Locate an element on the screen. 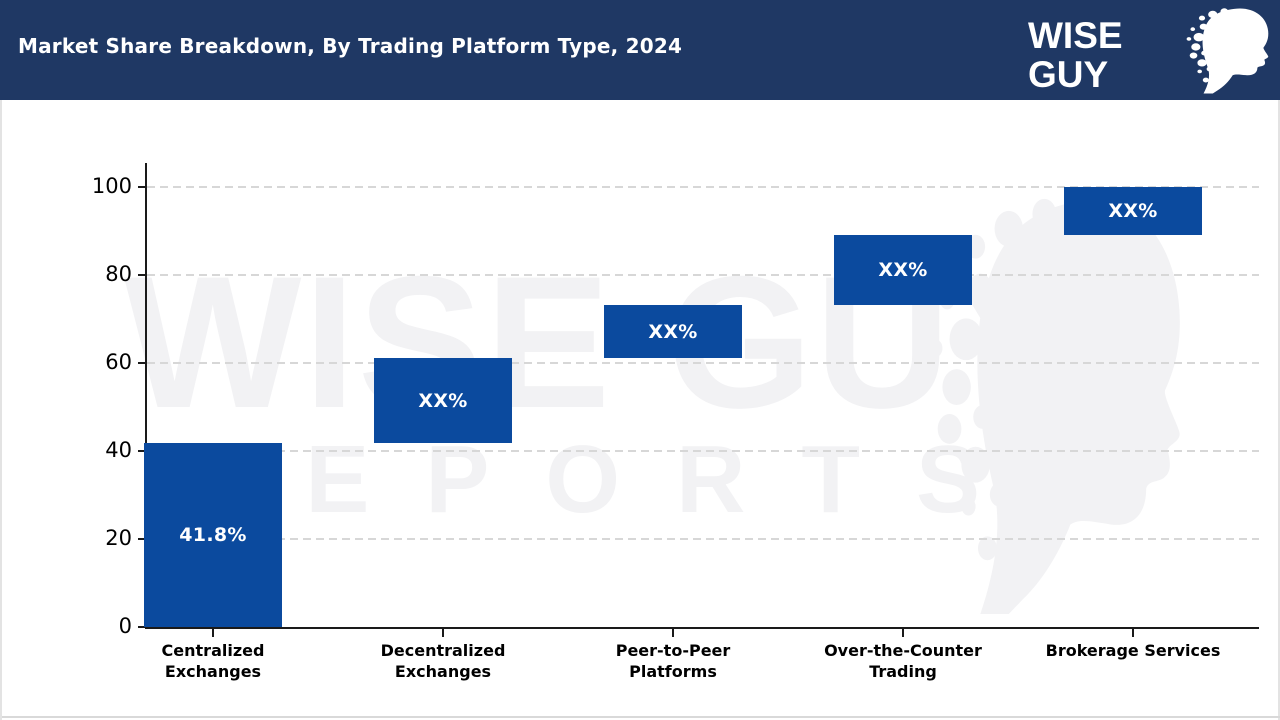 The height and width of the screenshot is (720, 1280). logo-text: WISE GUY REPORTS is located at coordinates (1117, 64).